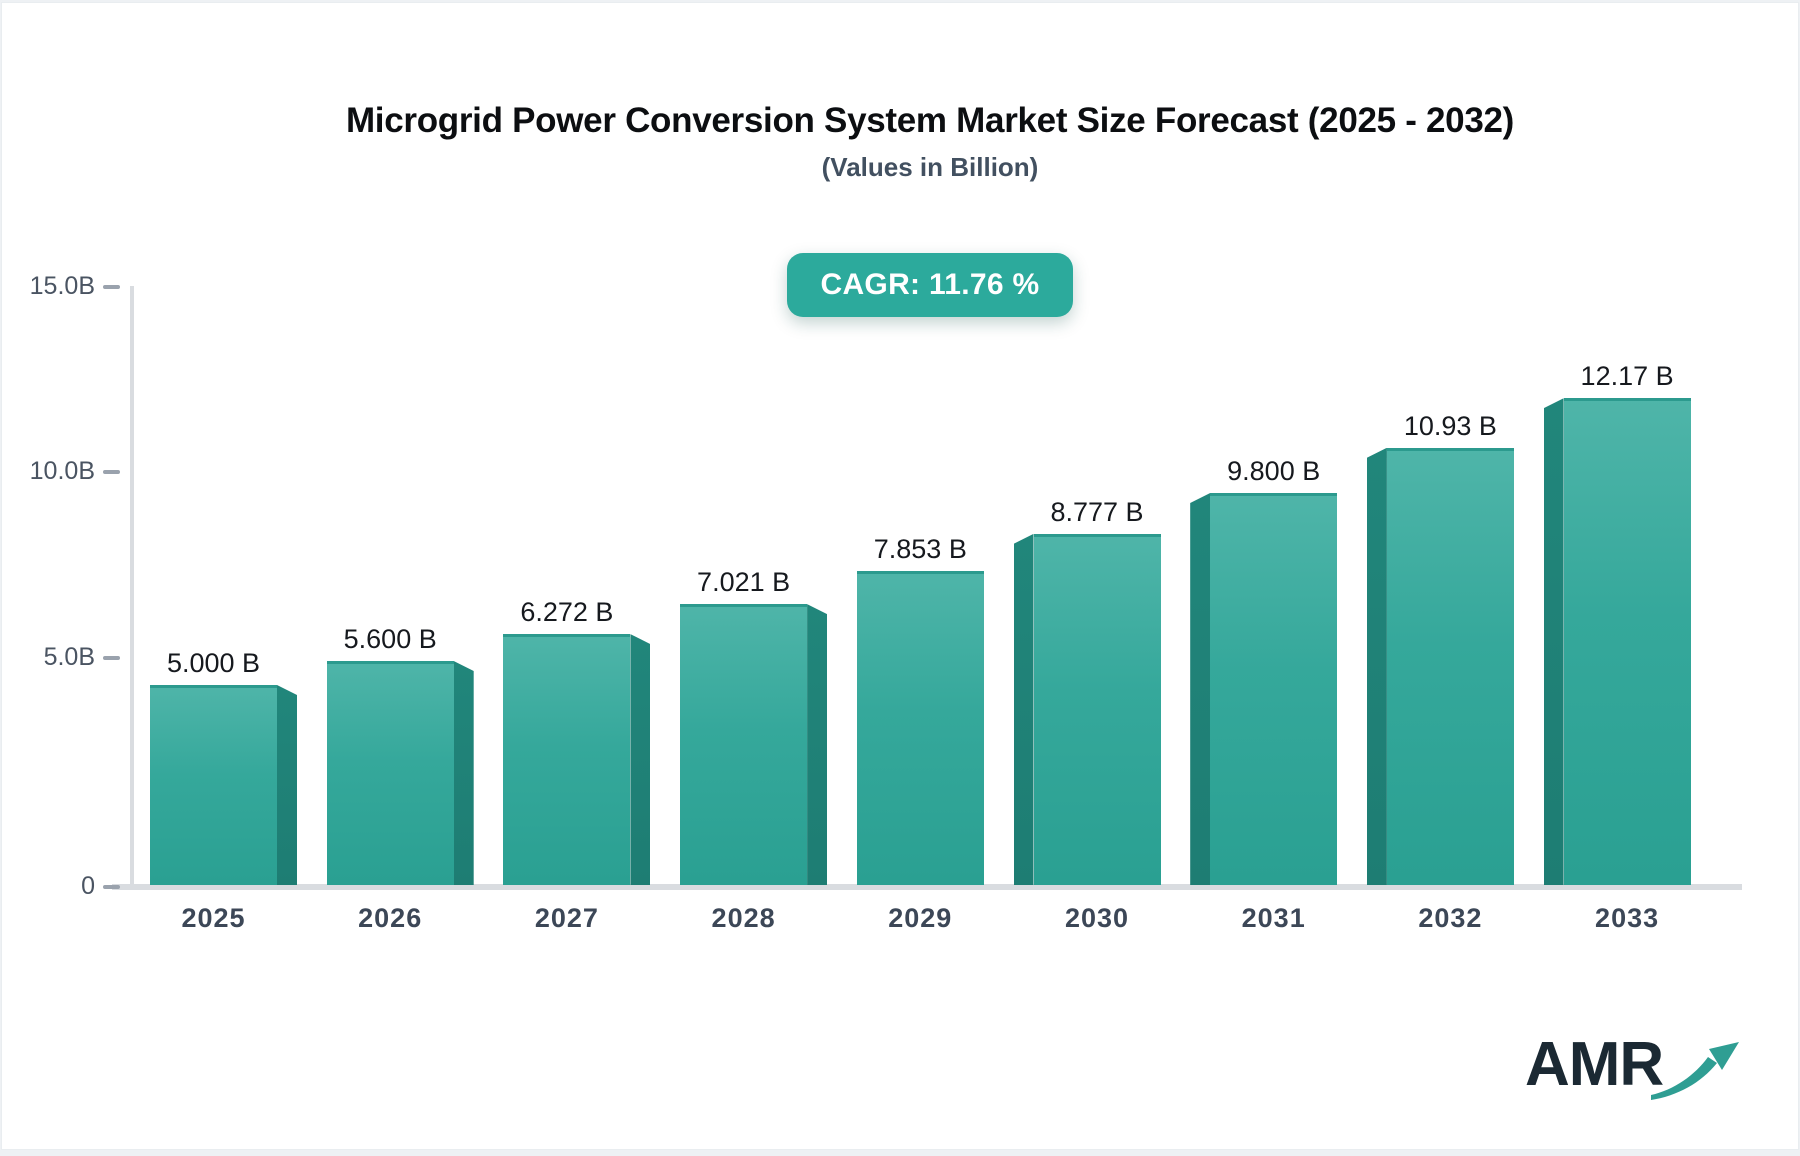  Describe the element at coordinates (1695, 1071) in the screenshot. I see `growth-arrow-icon` at that location.